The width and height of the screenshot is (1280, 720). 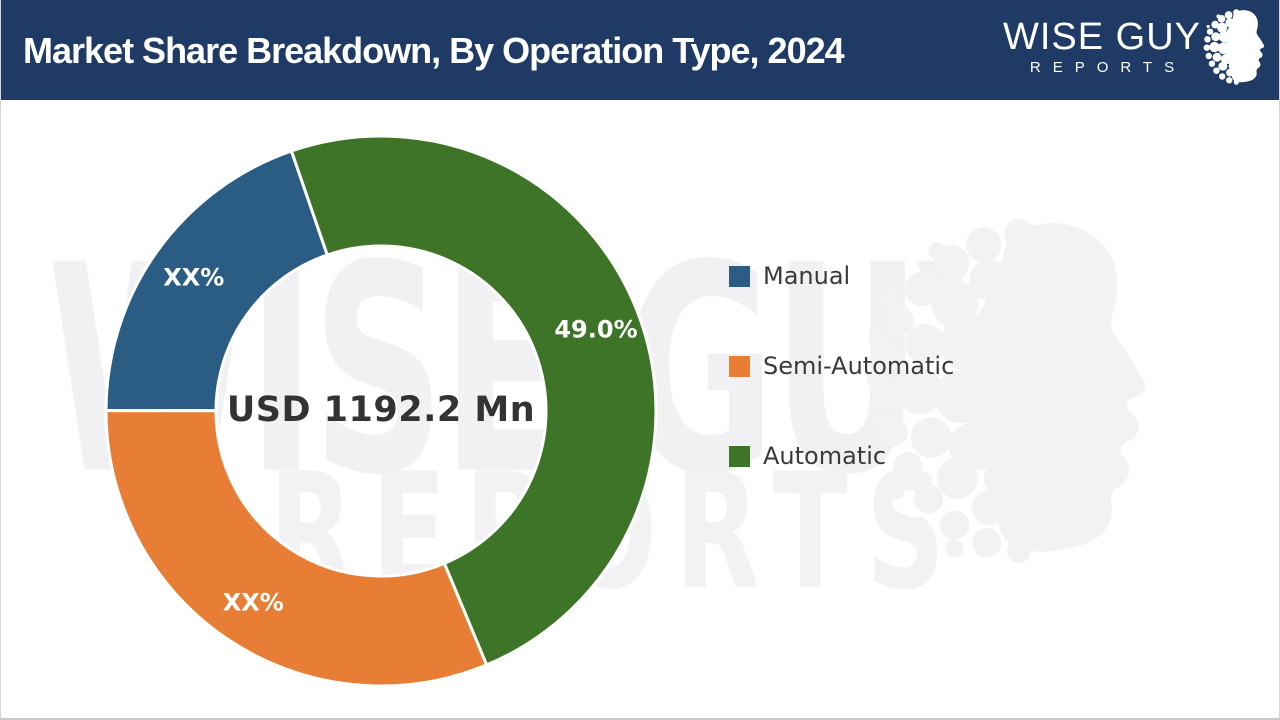 I want to click on brand-logo: WISE GUY REPORTS, so click(x=1135, y=47).